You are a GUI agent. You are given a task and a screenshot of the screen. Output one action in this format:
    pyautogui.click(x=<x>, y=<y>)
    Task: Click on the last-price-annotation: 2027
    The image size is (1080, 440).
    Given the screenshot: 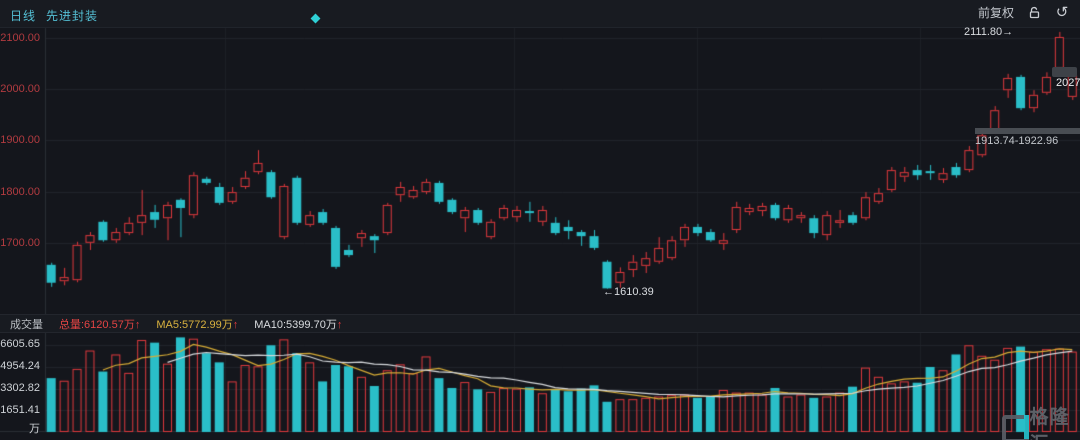 What is the action you would take?
    pyautogui.click(x=1068, y=83)
    